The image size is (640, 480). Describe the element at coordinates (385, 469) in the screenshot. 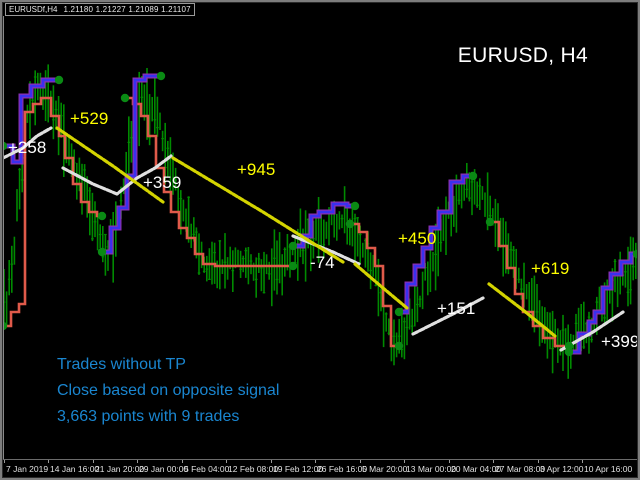

I see `axis-tick-label: 5 Mar 20:00` at that location.